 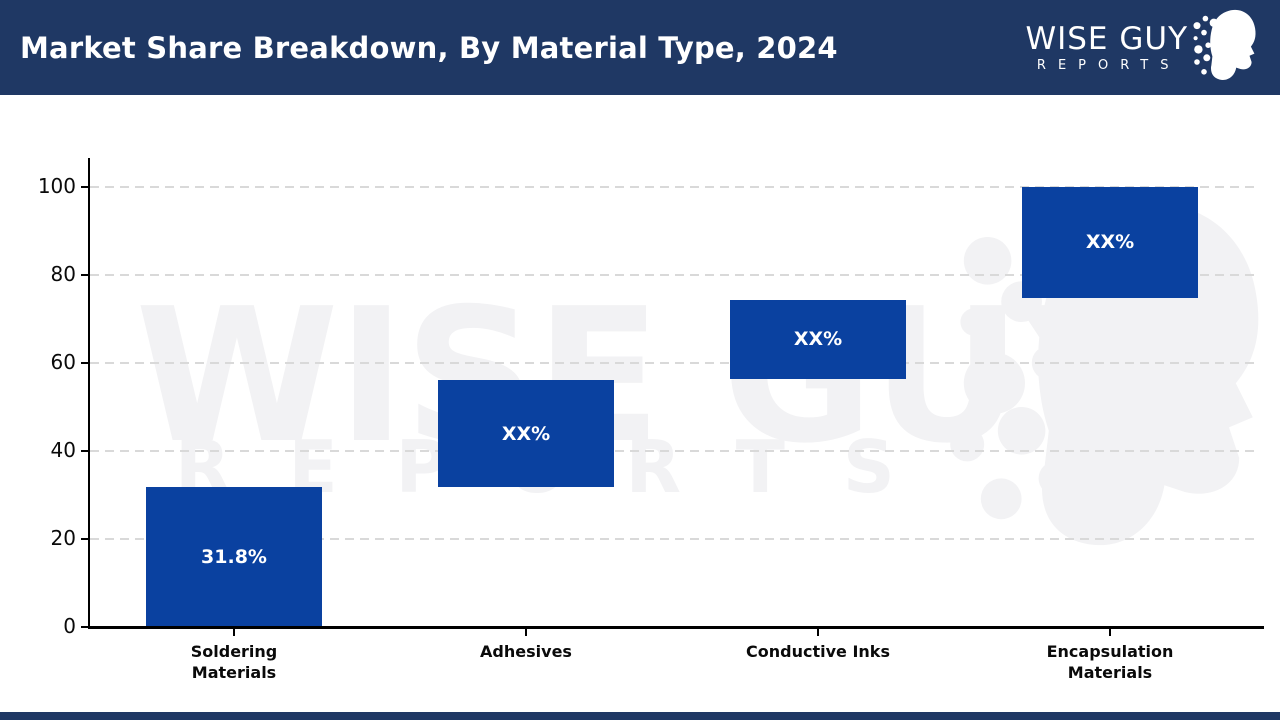 What do you see at coordinates (63, 450) in the screenshot?
I see `y-tick-label: 40` at bounding box center [63, 450].